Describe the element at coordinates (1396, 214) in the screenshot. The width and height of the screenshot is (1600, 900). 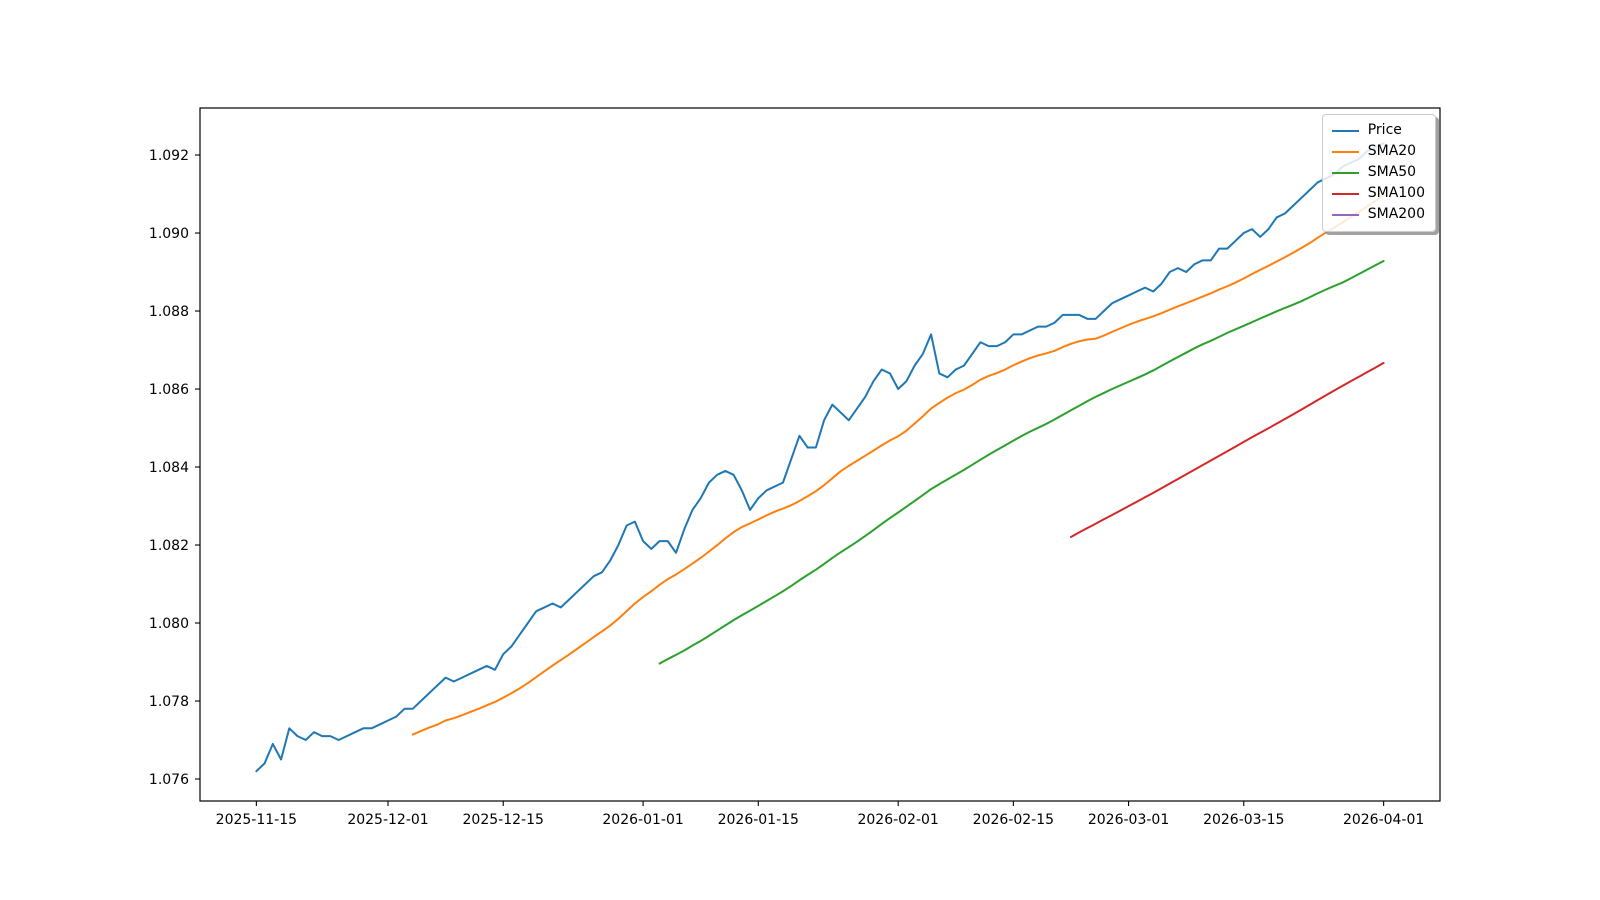
I see `legend-label-sma200: SMA200` at that location.